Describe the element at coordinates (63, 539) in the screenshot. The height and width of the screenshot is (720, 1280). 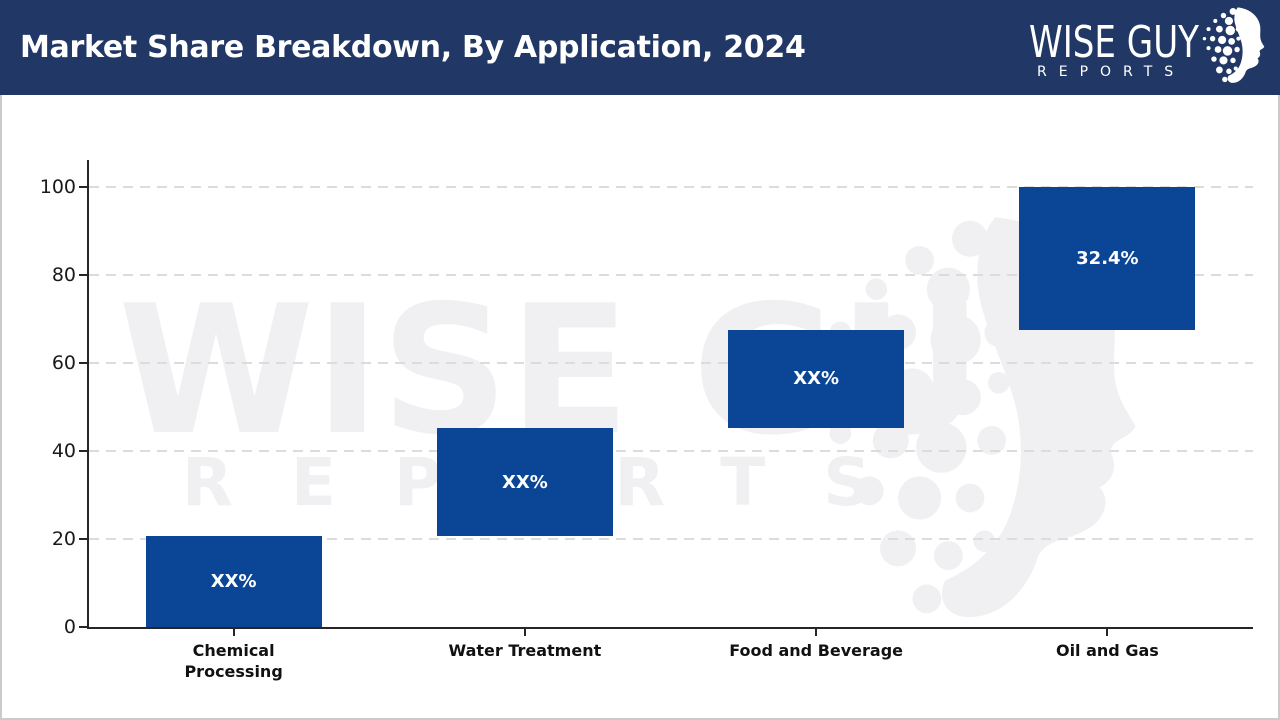
I see `y-axis-tick-label: 20` at that location.